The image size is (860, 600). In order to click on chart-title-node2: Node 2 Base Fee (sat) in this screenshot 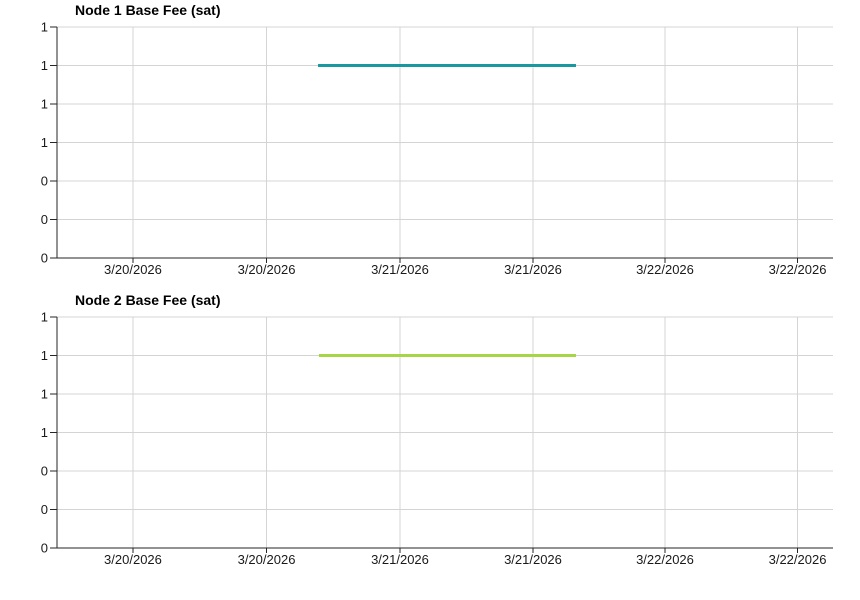, I will do `click(148, 300)`.